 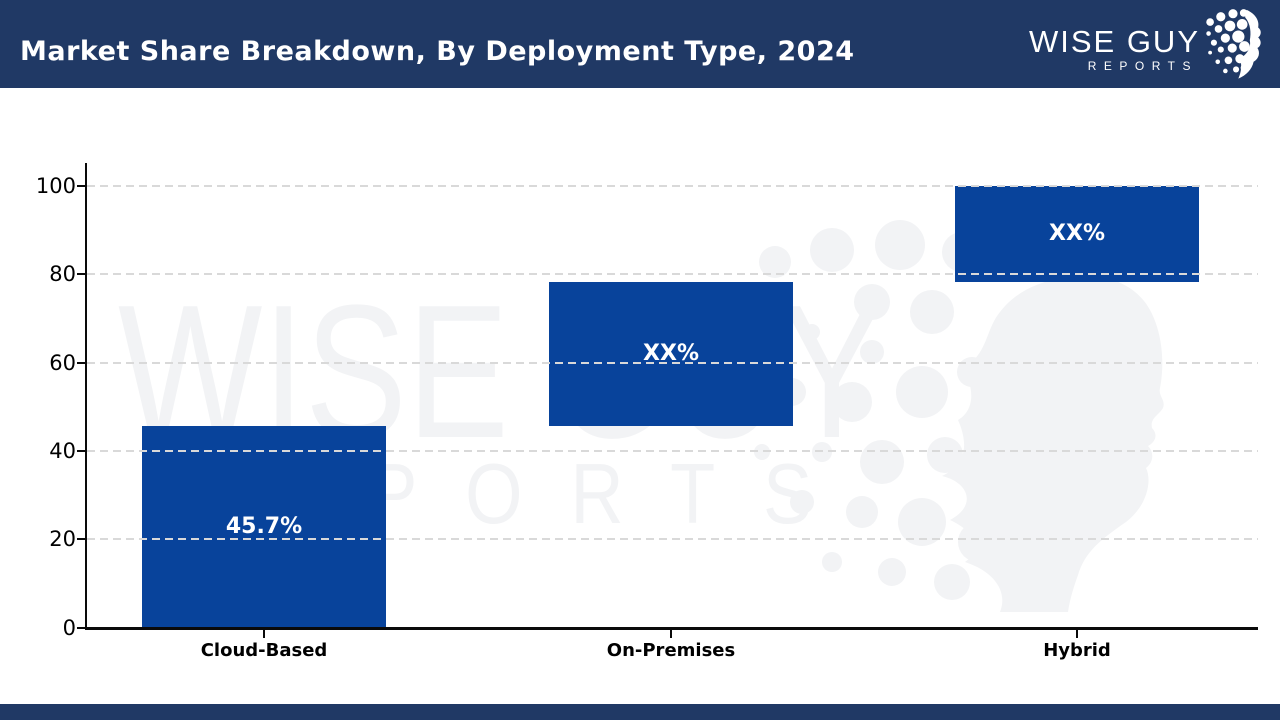 What do you see at coordinates (55, 186) in the screenshot?
I see `y-axis-tick-label: 100` at bounding box center [55, 186].